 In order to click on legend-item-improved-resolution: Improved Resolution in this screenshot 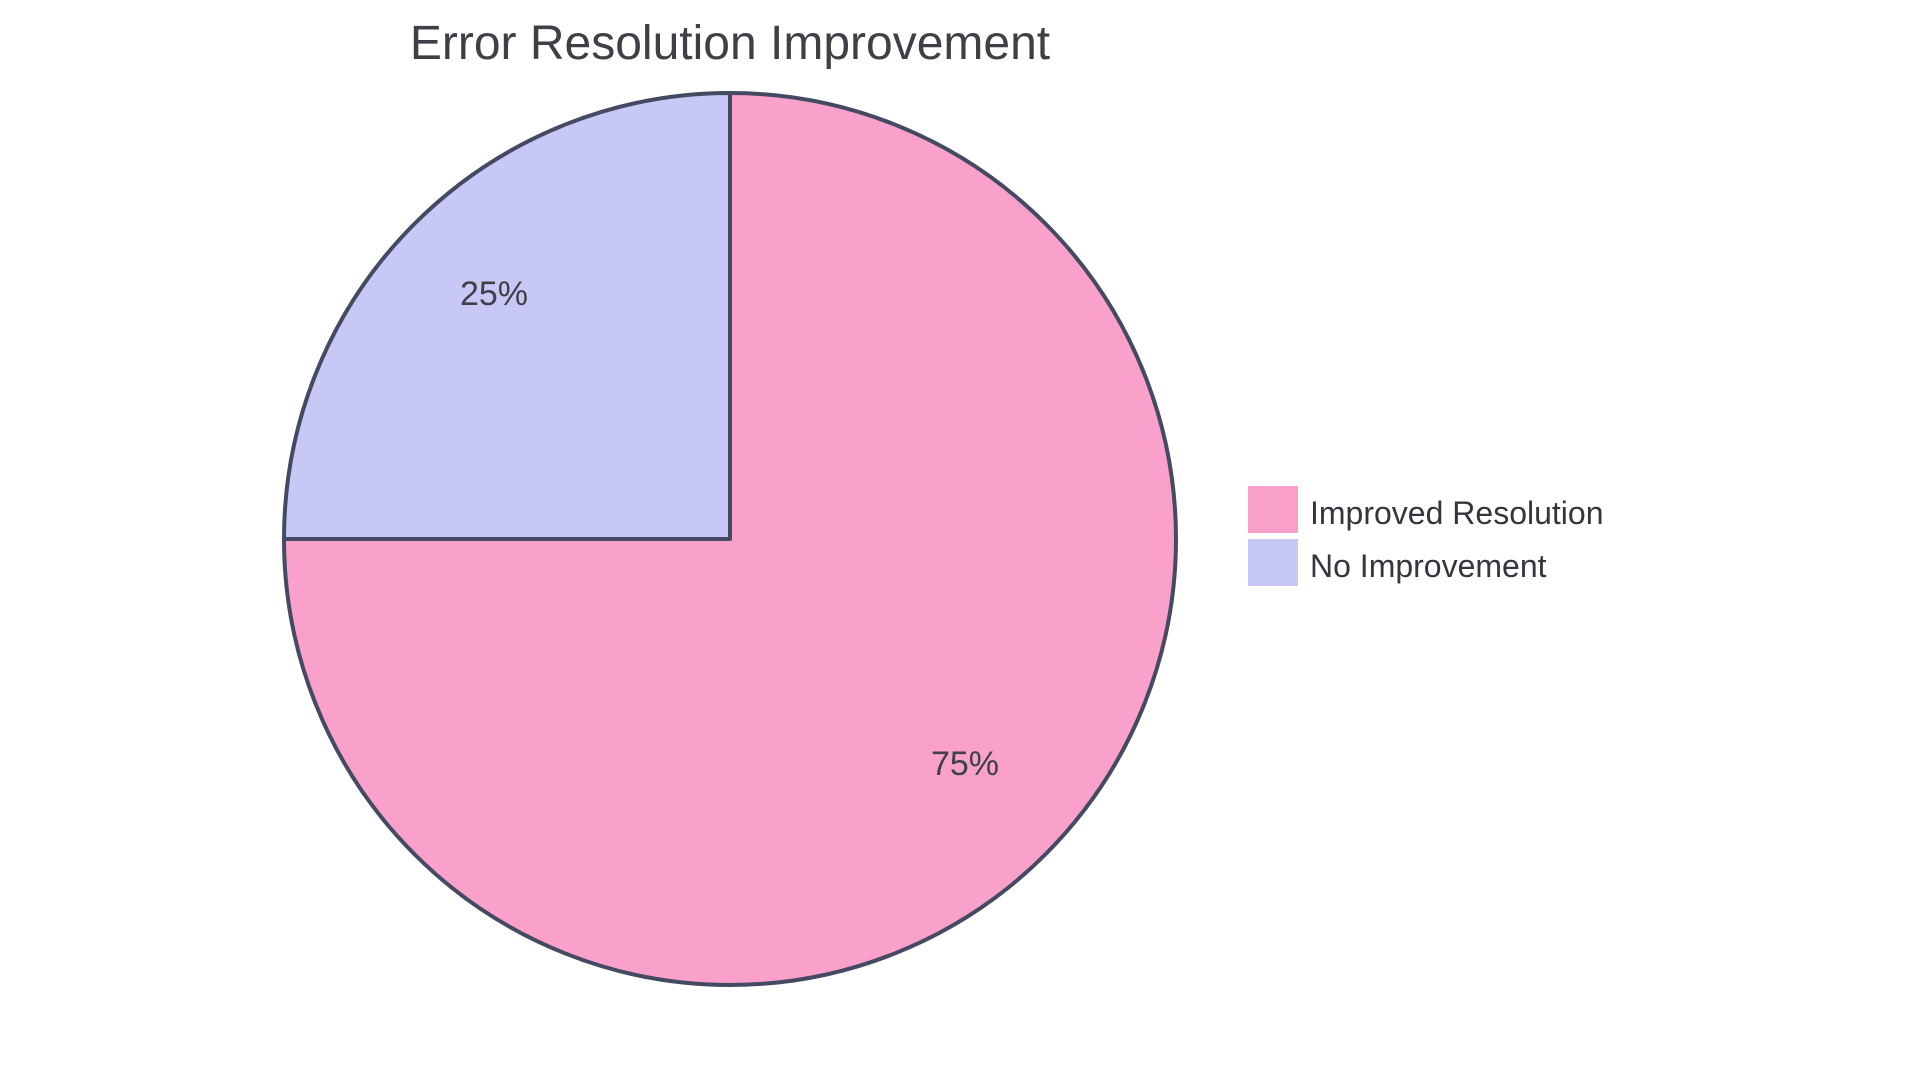, I will do `click(1425, 509)`.